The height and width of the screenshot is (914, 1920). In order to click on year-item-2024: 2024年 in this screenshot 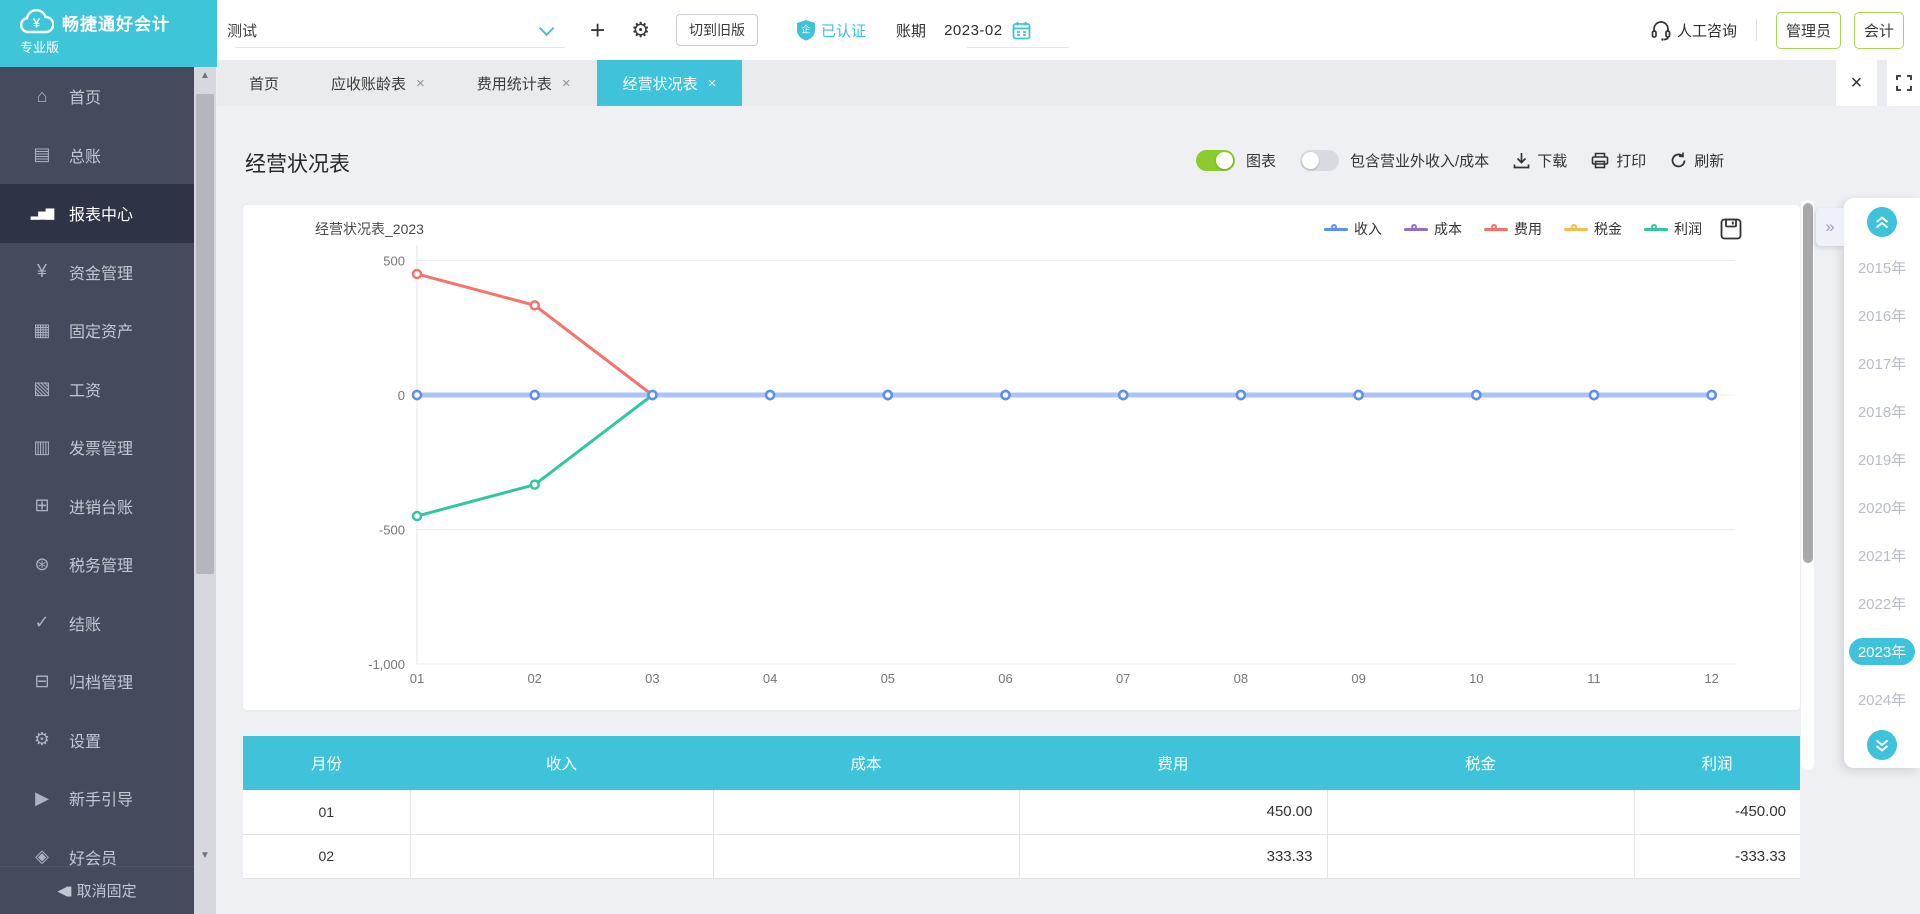, I will do `click(1882, 701)`.